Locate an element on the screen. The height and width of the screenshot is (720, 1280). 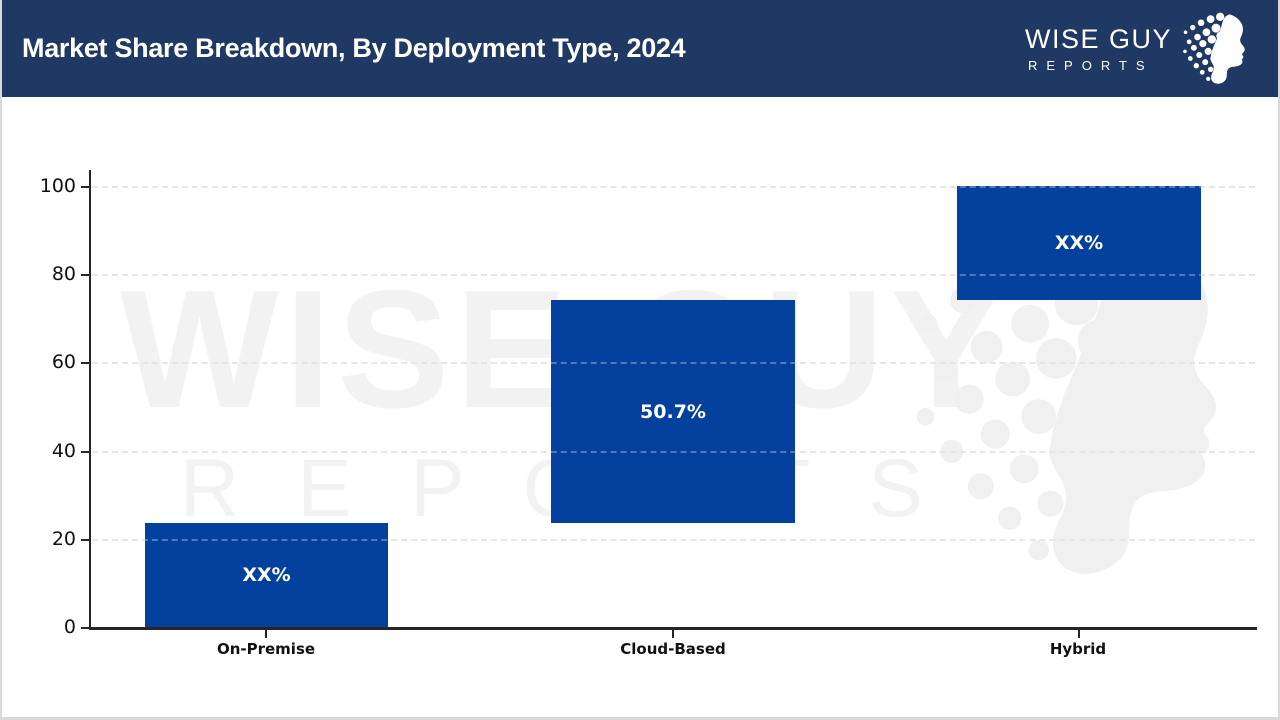
y-tick-label-80: 80 is located at coordinates (63, 274).